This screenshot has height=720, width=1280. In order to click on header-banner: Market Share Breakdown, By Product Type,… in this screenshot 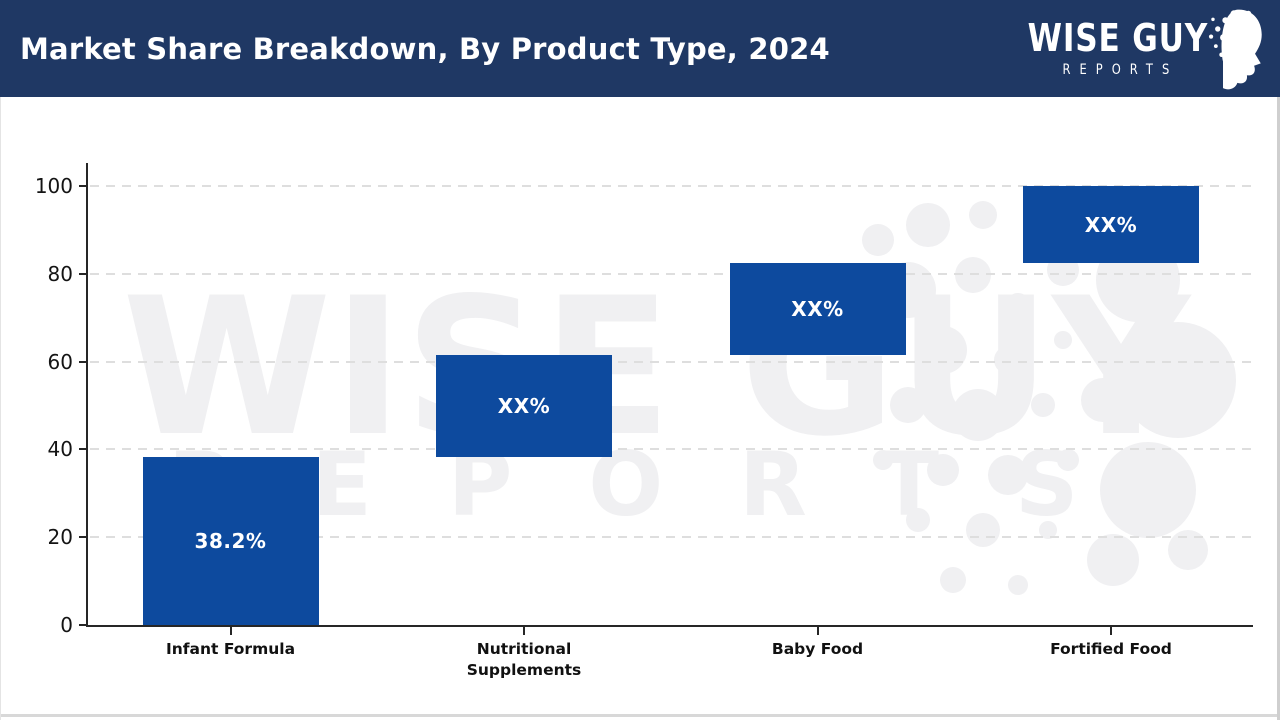, I will do `click(640, 48)`.